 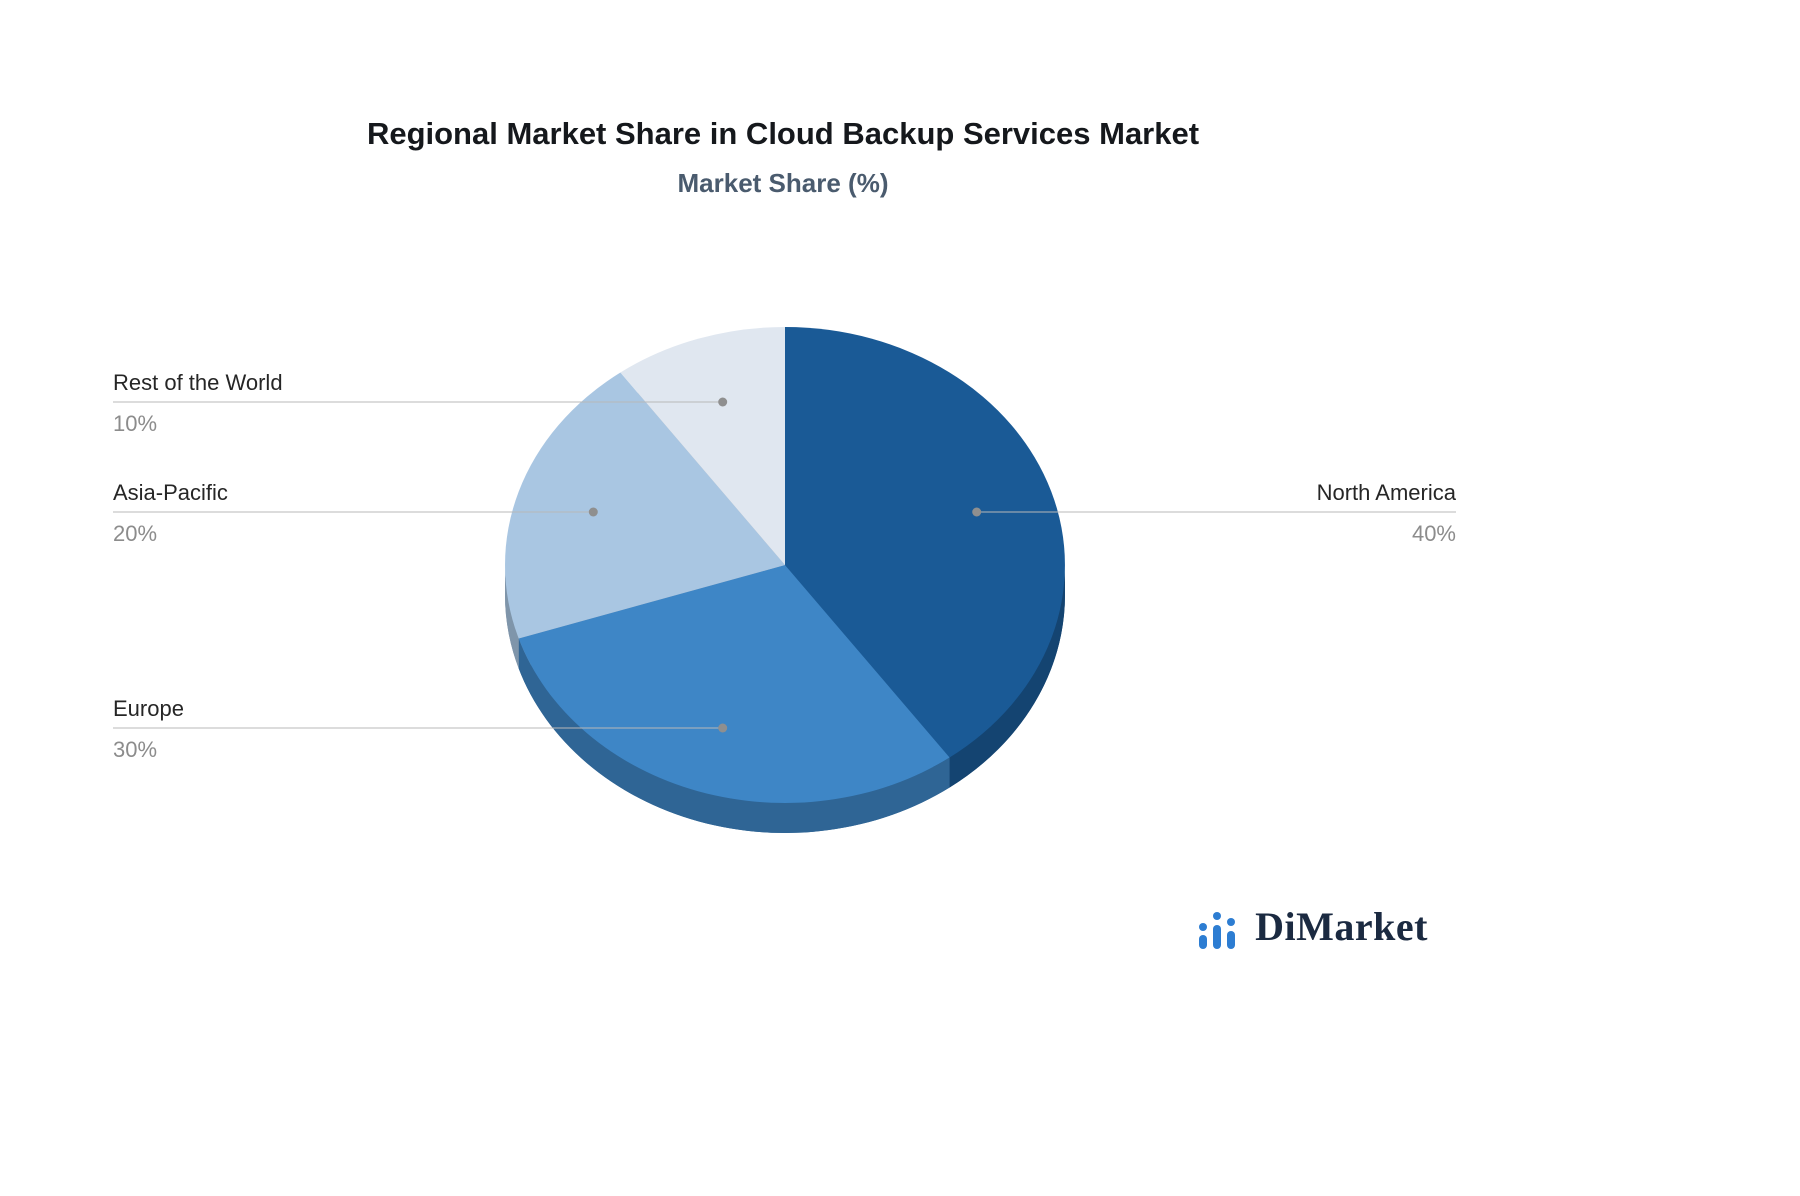 I want to click on bar-chart-logo-icon, so click(x=1217, y=930).